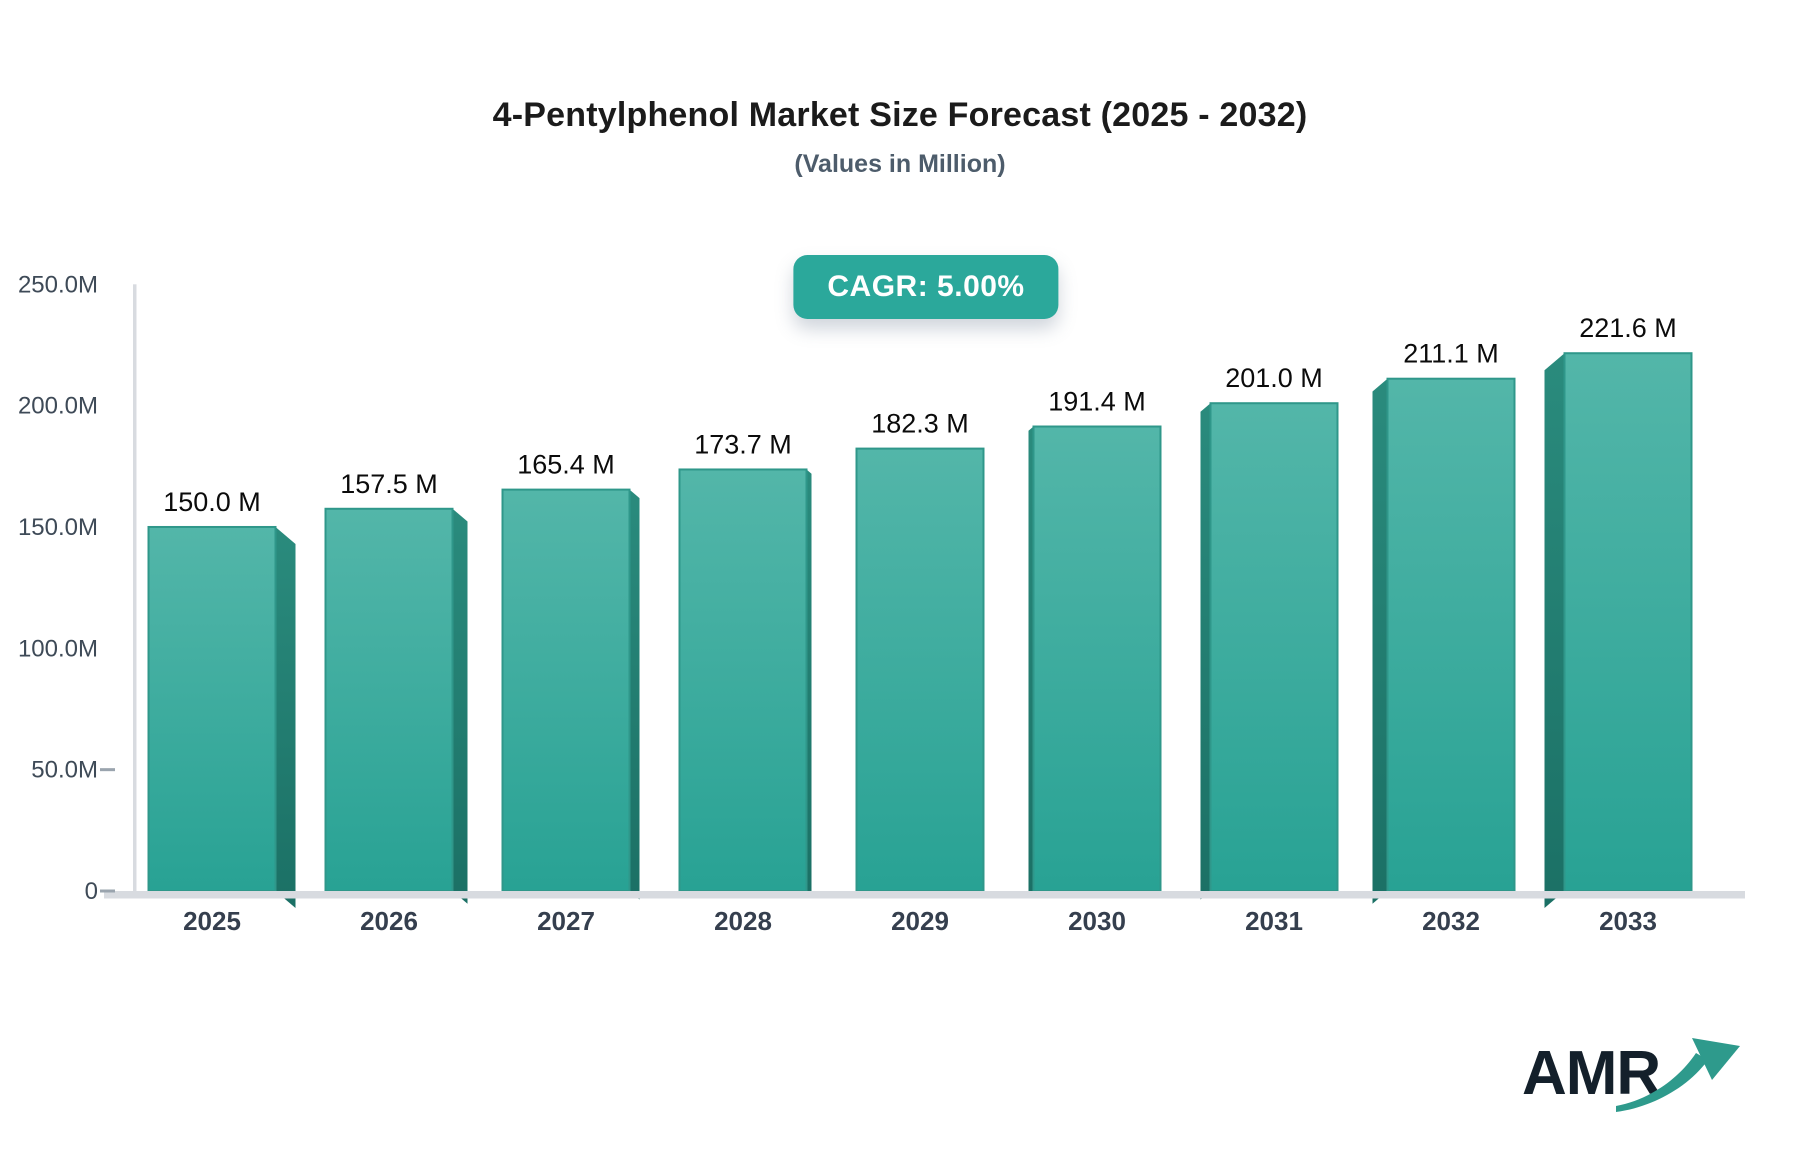 The image size is (1800, 1156). Describe the element at coordinates (91, 891) in the screenshot. I see `y-axis-label: 0` at that location.